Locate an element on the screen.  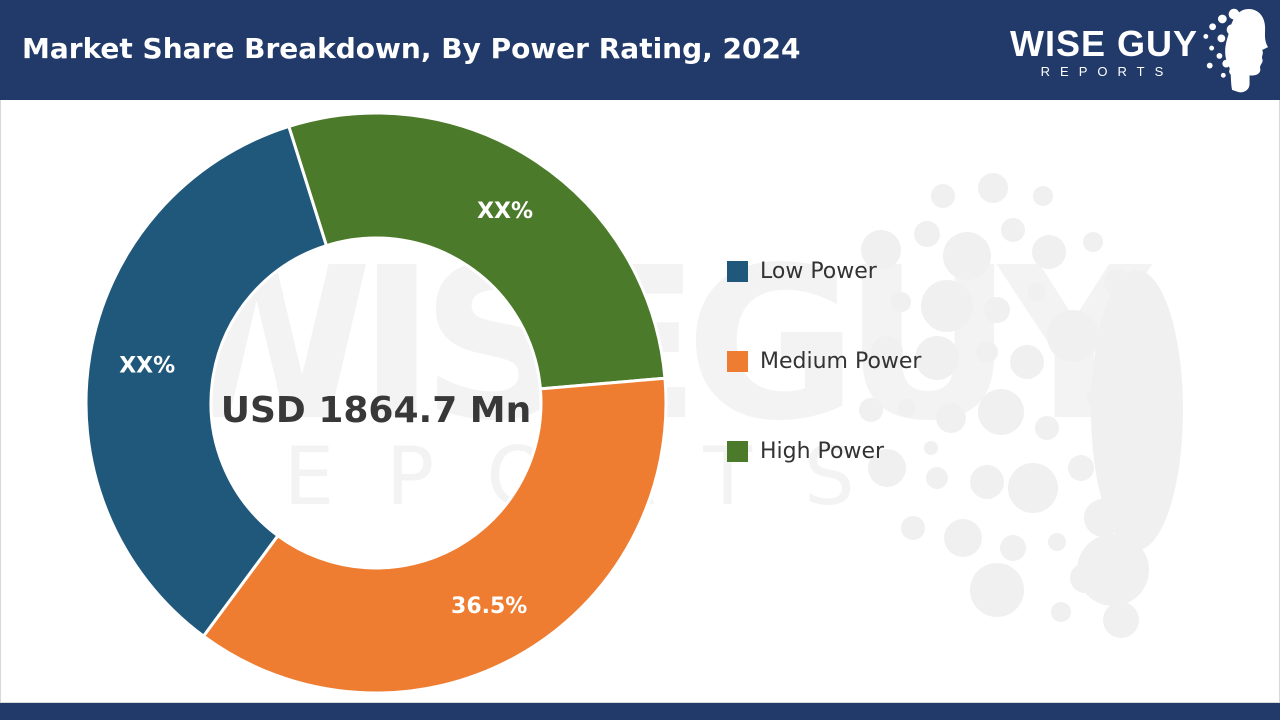
legend-label: Low Power is located at coordinates (818, 271).